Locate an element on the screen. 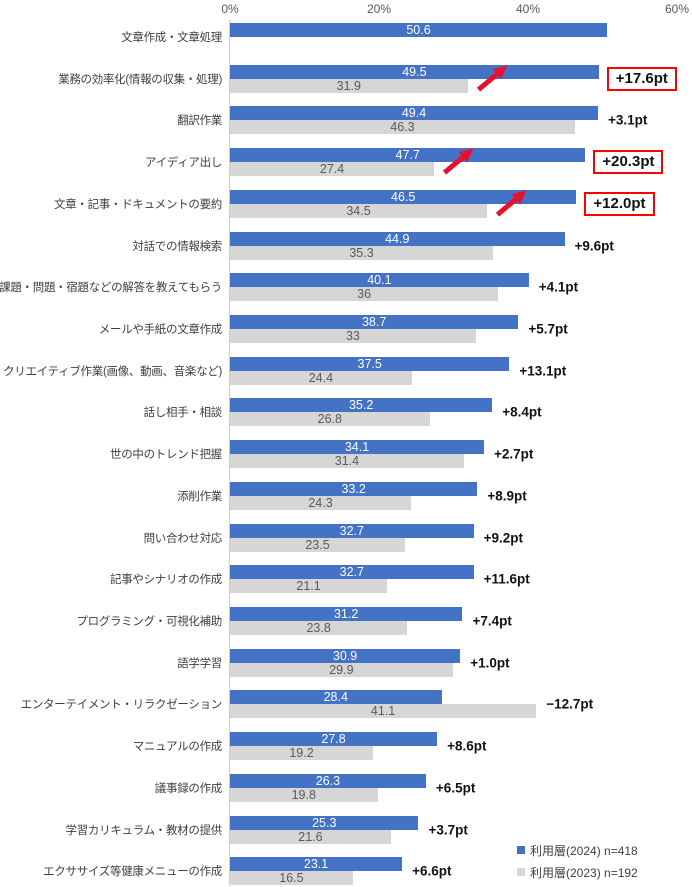 This screenshot has width=692, height=887. bar-2023: 23.8 is located at coordinates (319, 627).